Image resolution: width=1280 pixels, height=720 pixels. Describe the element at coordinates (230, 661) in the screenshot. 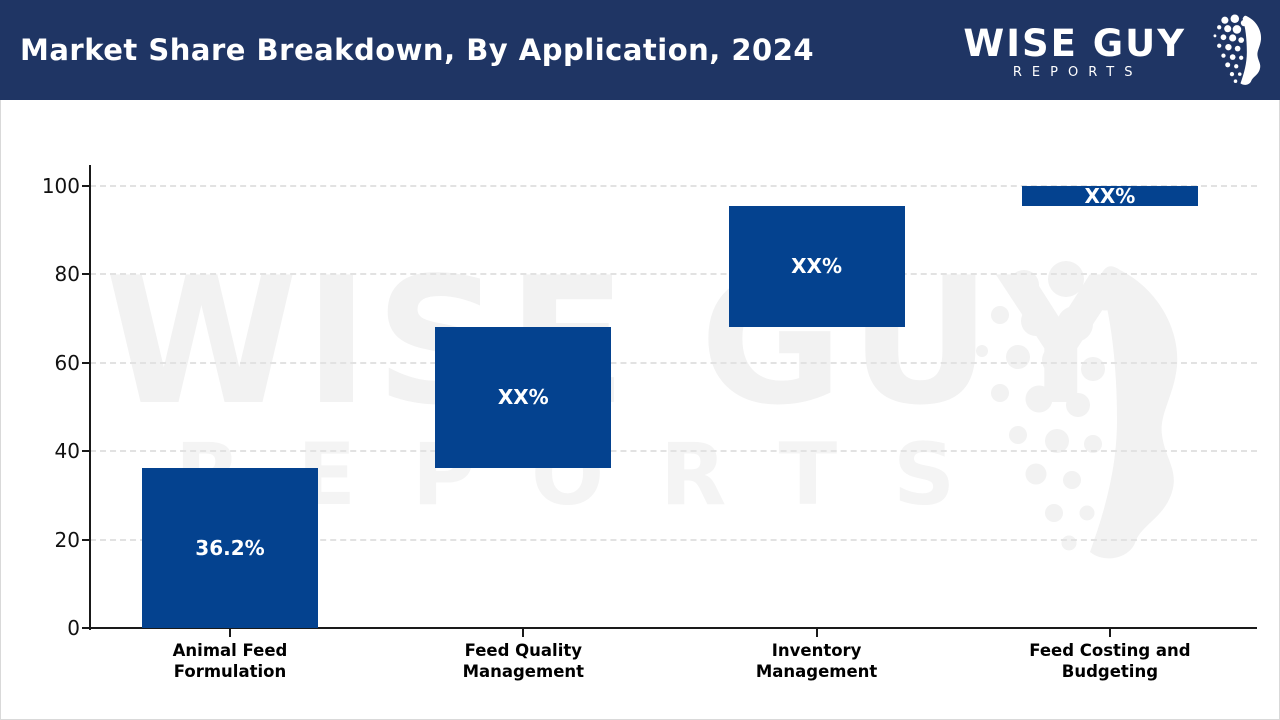

I see `x-axis-category-label: Animal Feed Formulation` at that location.